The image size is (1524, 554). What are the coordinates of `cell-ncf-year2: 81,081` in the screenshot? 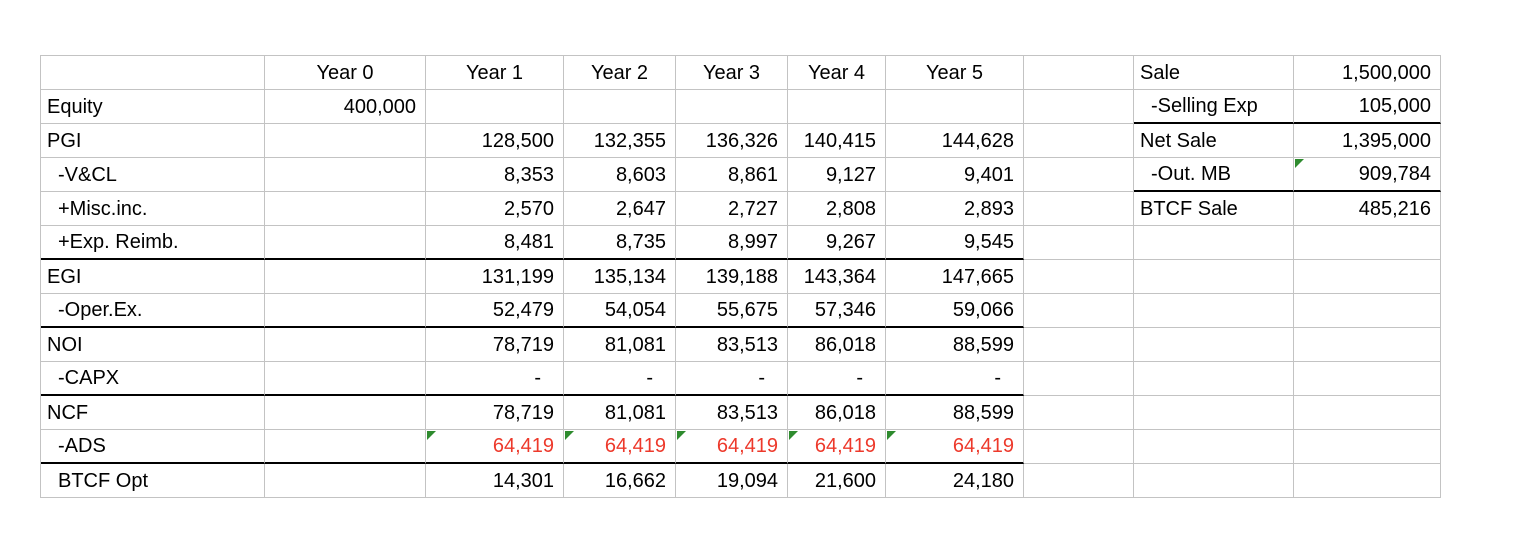 It's located at (620, 413).